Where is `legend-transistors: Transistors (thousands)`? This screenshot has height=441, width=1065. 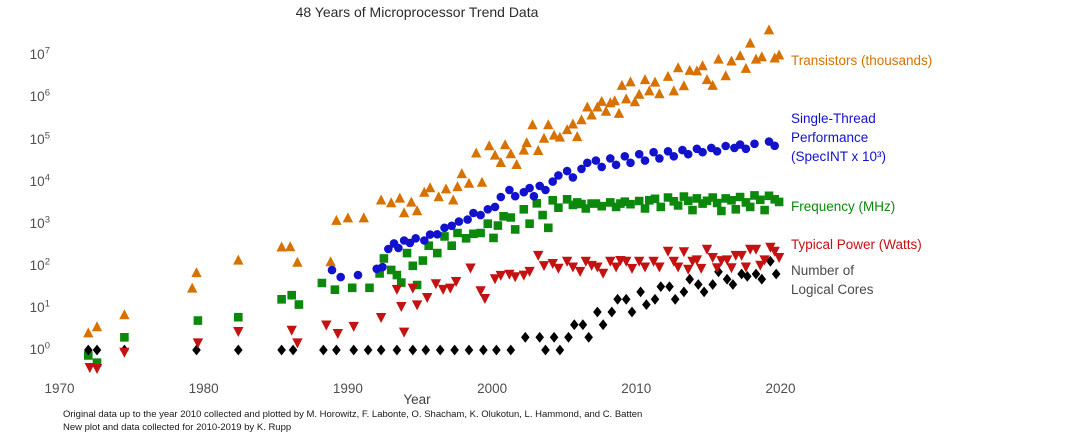 legend-transistors: Transistors (thousands) is located at coordinates (862, 60).